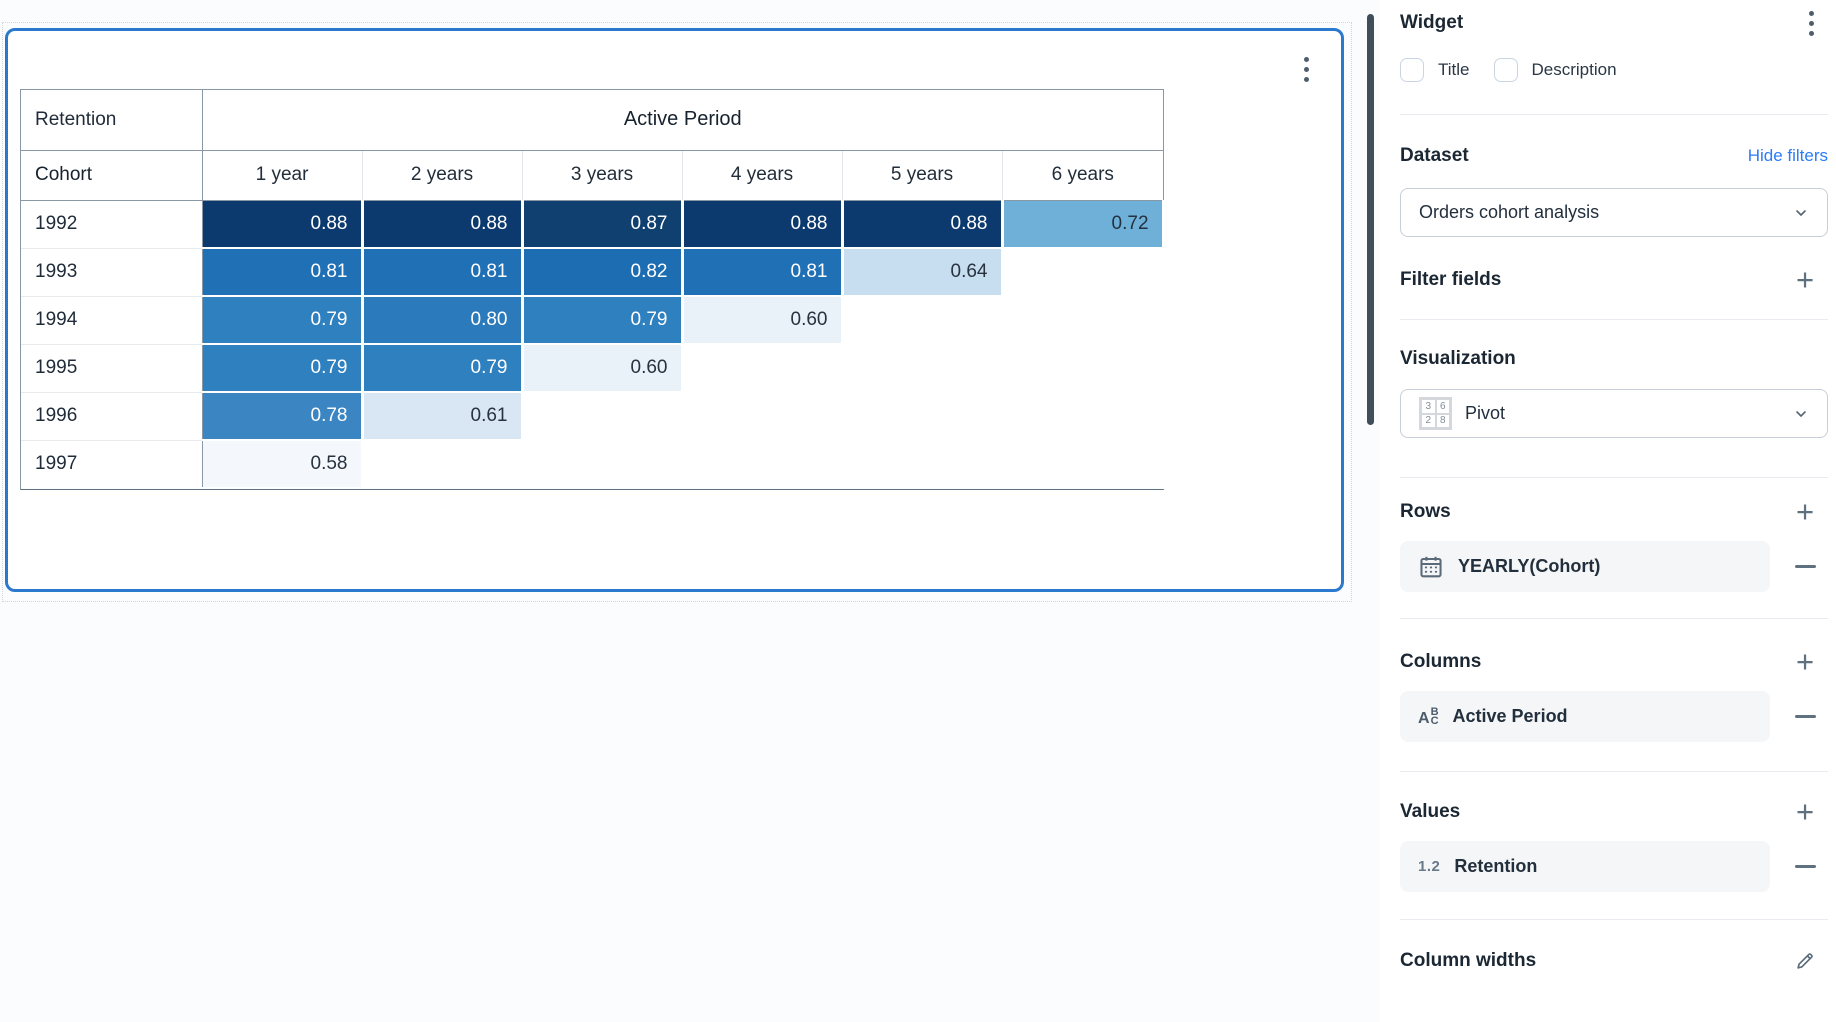 This screenshot has width=1836, height=1022. Describe the element at coordinates (443, 416) in the screenshot. I see `pivot-value-cell: 0.61` at that location.